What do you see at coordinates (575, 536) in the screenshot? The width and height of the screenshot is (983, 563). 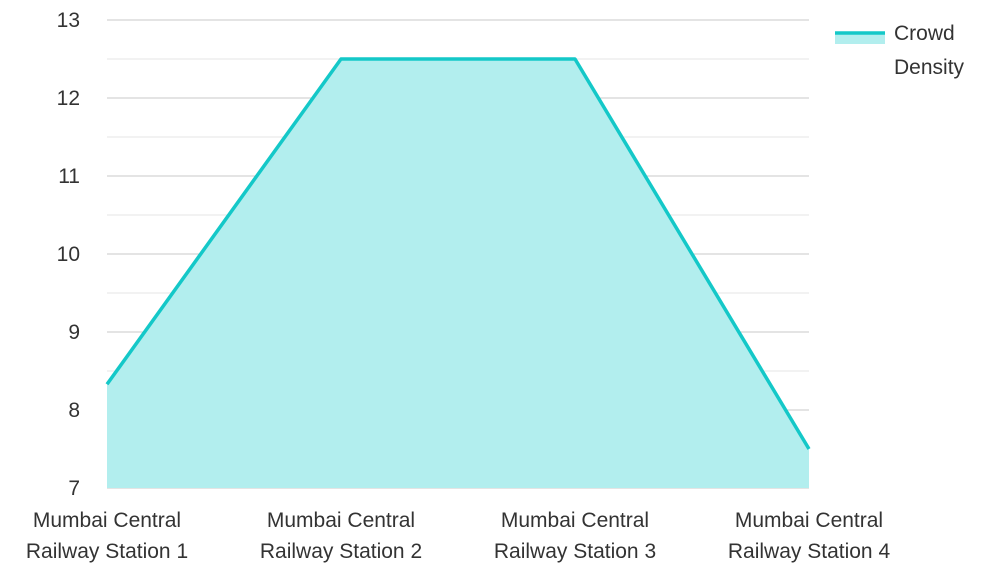 I see `x-tick-label: Mumbai Central Railway Station 3` at bounding box center [575, 536].